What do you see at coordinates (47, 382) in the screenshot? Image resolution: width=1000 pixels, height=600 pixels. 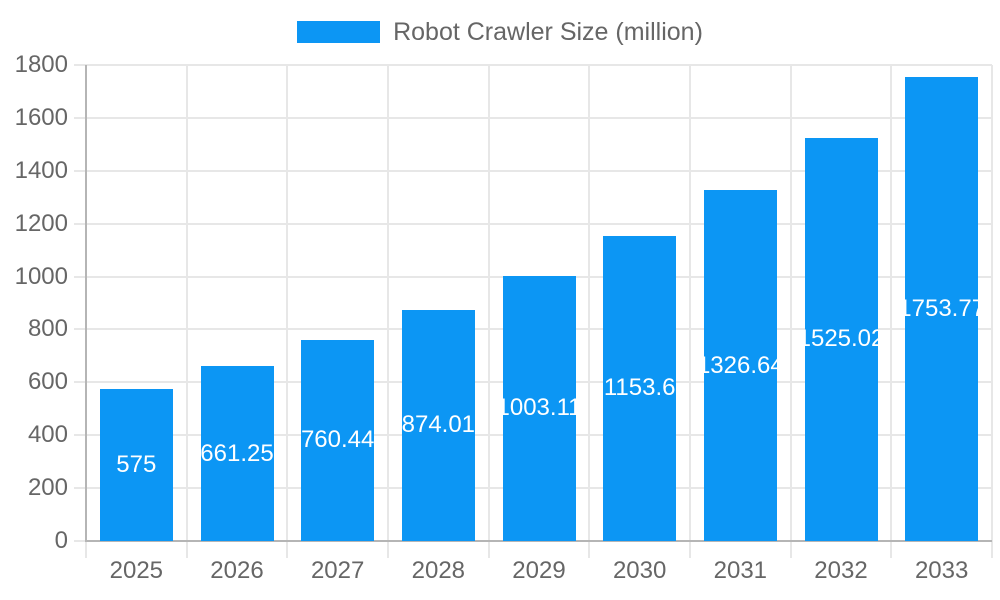 I see `y-axis-label: 600` at bounding box center [47, 382].